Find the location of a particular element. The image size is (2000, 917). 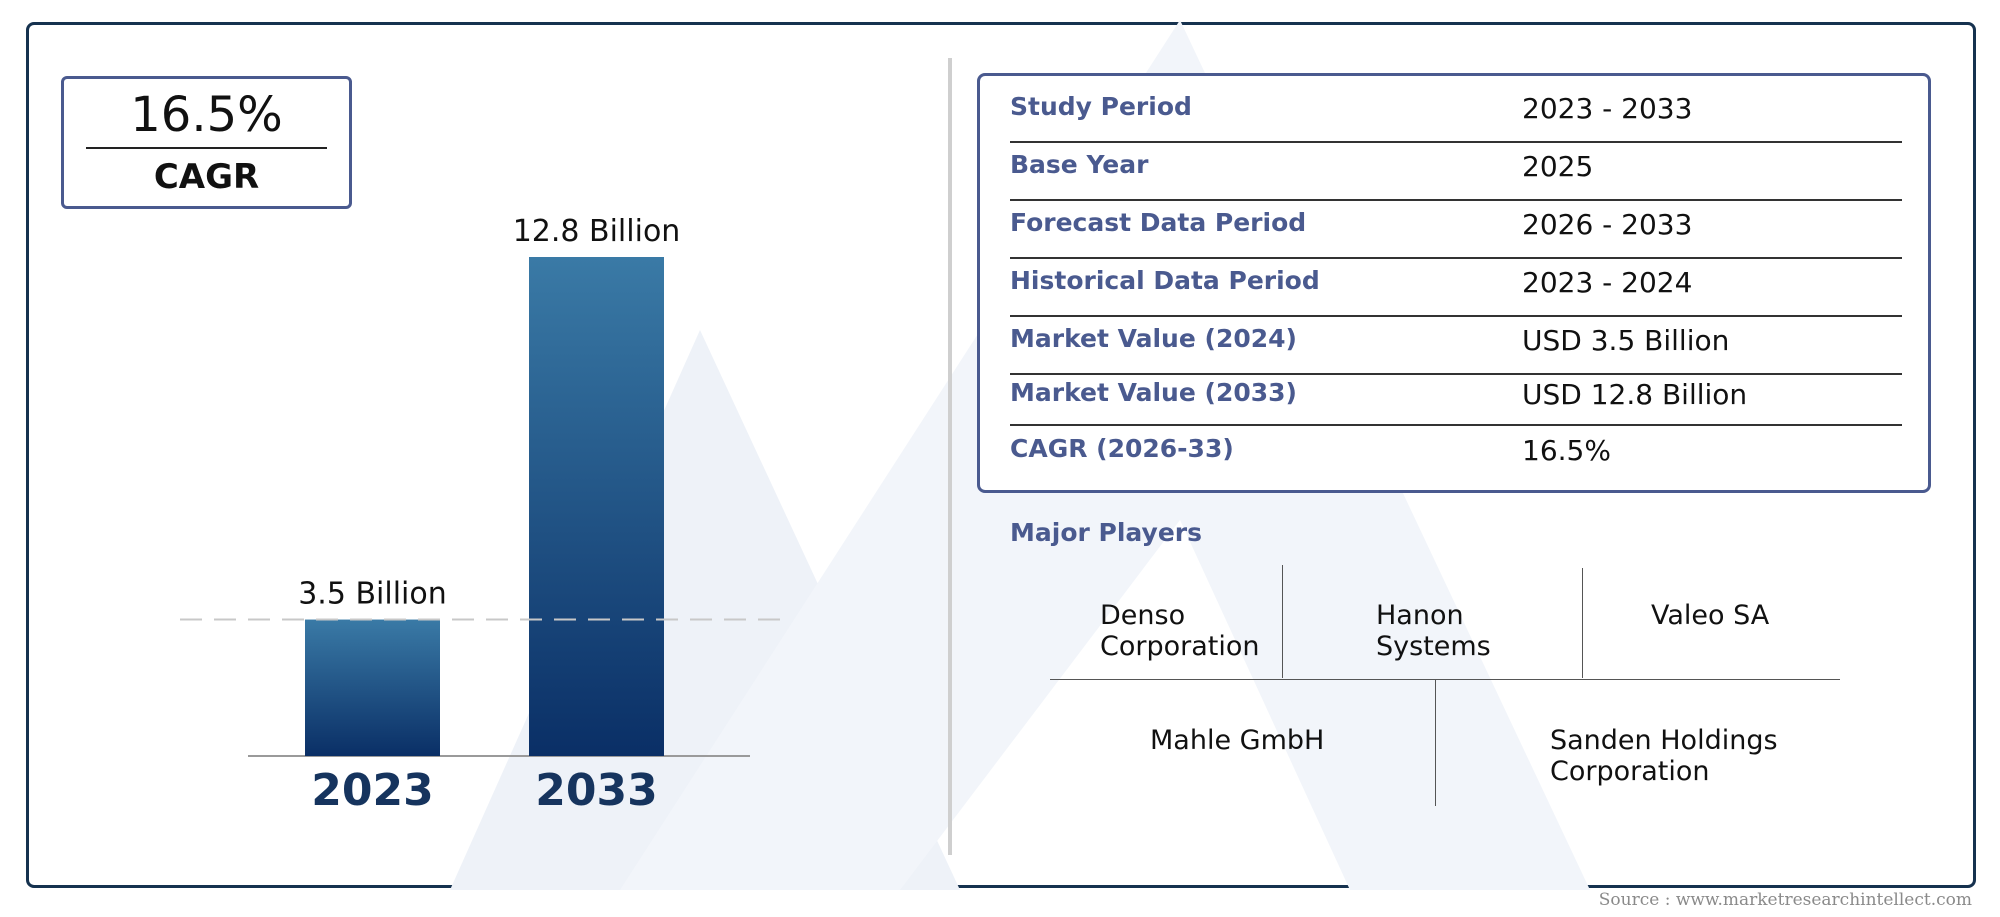

player-valeo: Valeo SA is located at coordinates (1710, 615).